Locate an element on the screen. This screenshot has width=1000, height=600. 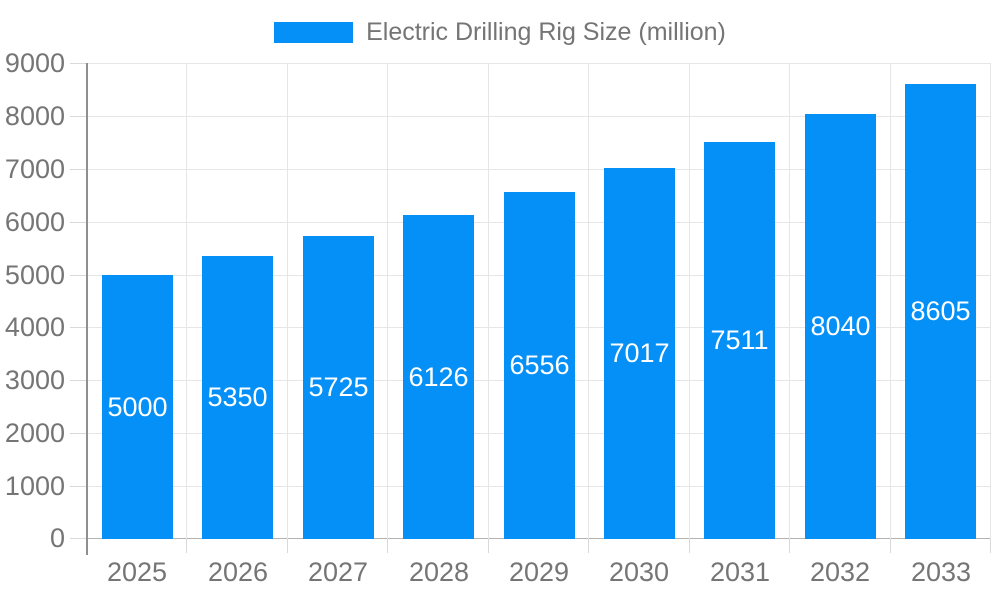
x-axis-label: 2028 is located at coordinates (439, 572).